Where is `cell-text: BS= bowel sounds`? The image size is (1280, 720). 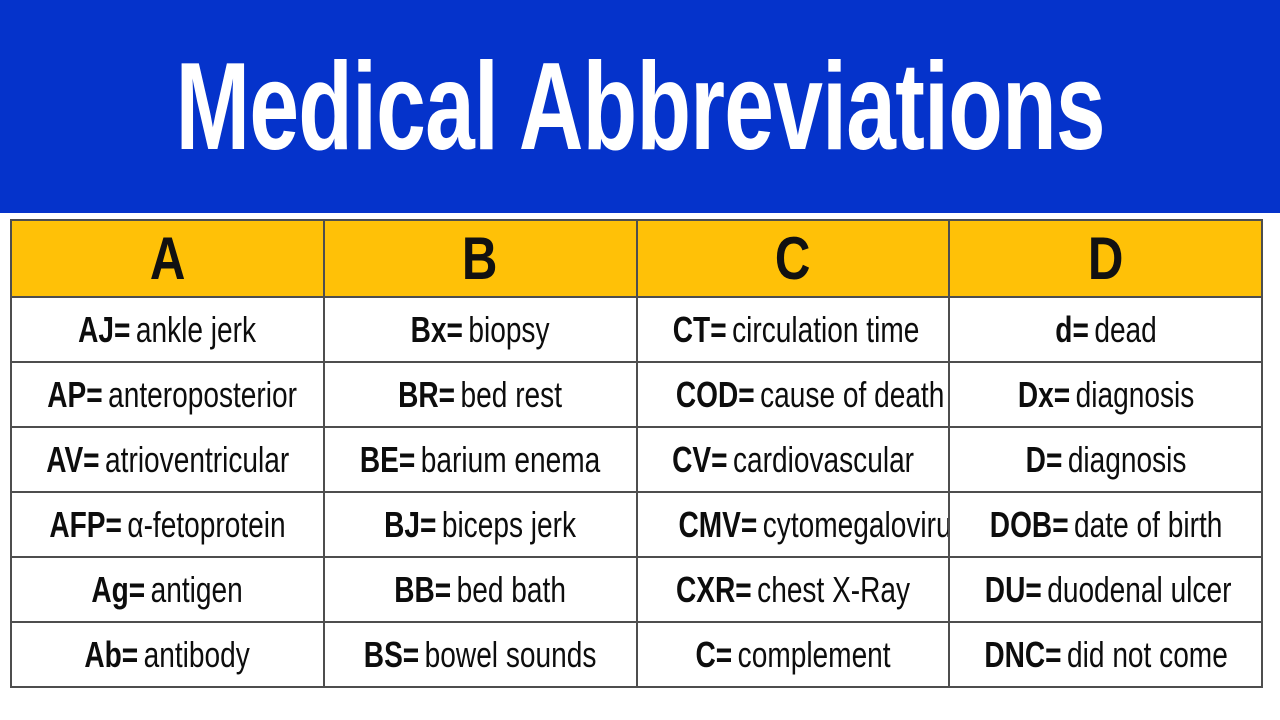 cell-text: BS= bowel sounds is located at coordinates (480, 655).